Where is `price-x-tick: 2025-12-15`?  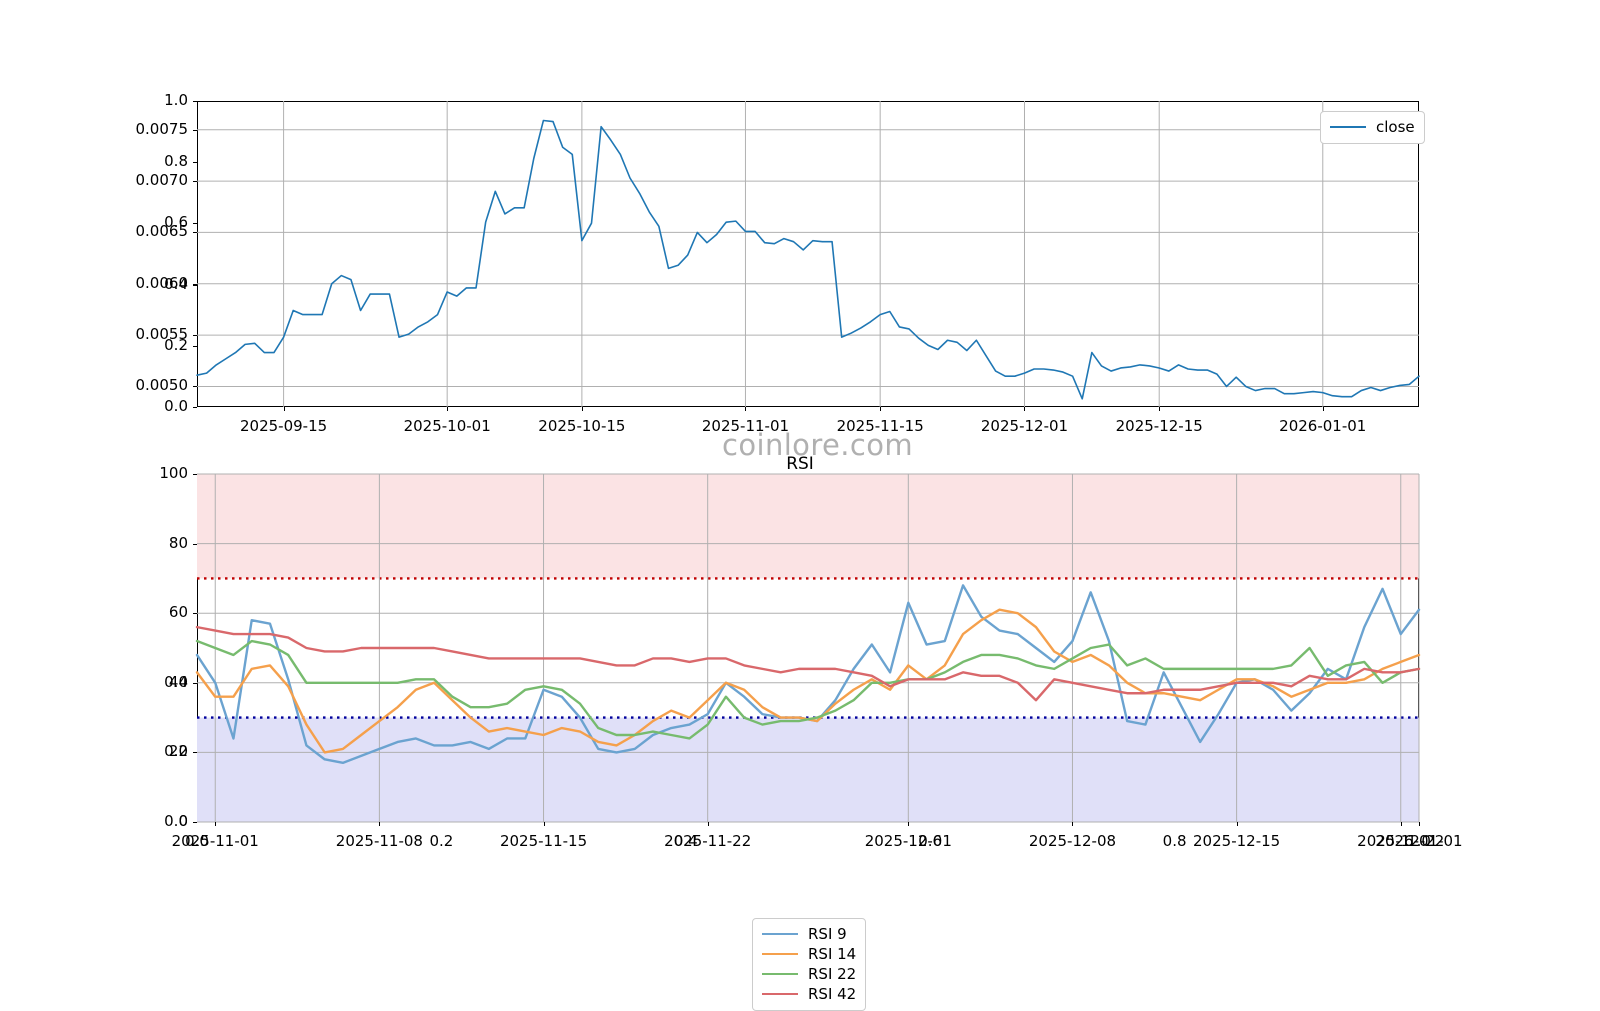
price-x-tick: 2025-12-15 is located at coordinates (1159, 426).